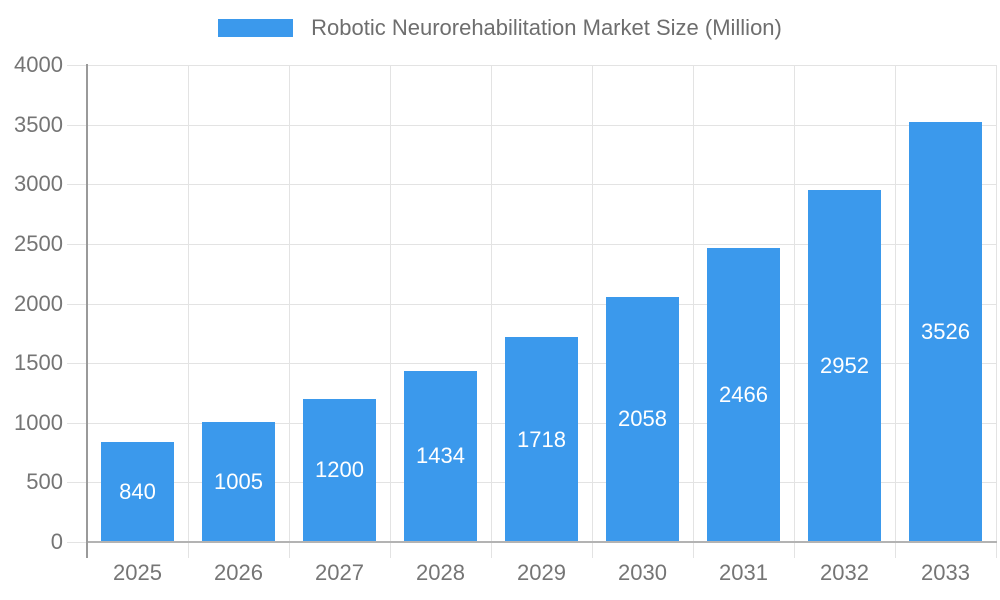  What do you see at coordinates (44, 481) in the screenshot?
I see `y-tick-label: 500` at bounding box center [44, 481].